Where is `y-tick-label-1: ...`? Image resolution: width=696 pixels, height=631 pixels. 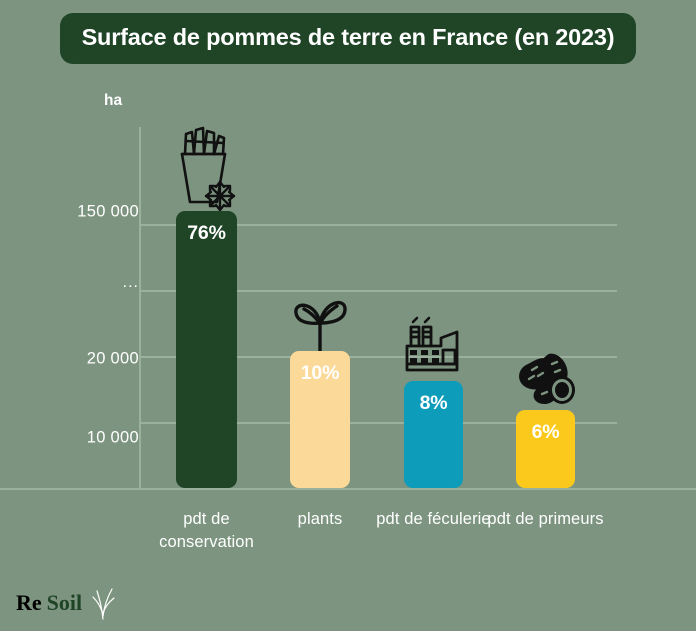 y-tick-label-1: ... is located at coordinates (130, 282).